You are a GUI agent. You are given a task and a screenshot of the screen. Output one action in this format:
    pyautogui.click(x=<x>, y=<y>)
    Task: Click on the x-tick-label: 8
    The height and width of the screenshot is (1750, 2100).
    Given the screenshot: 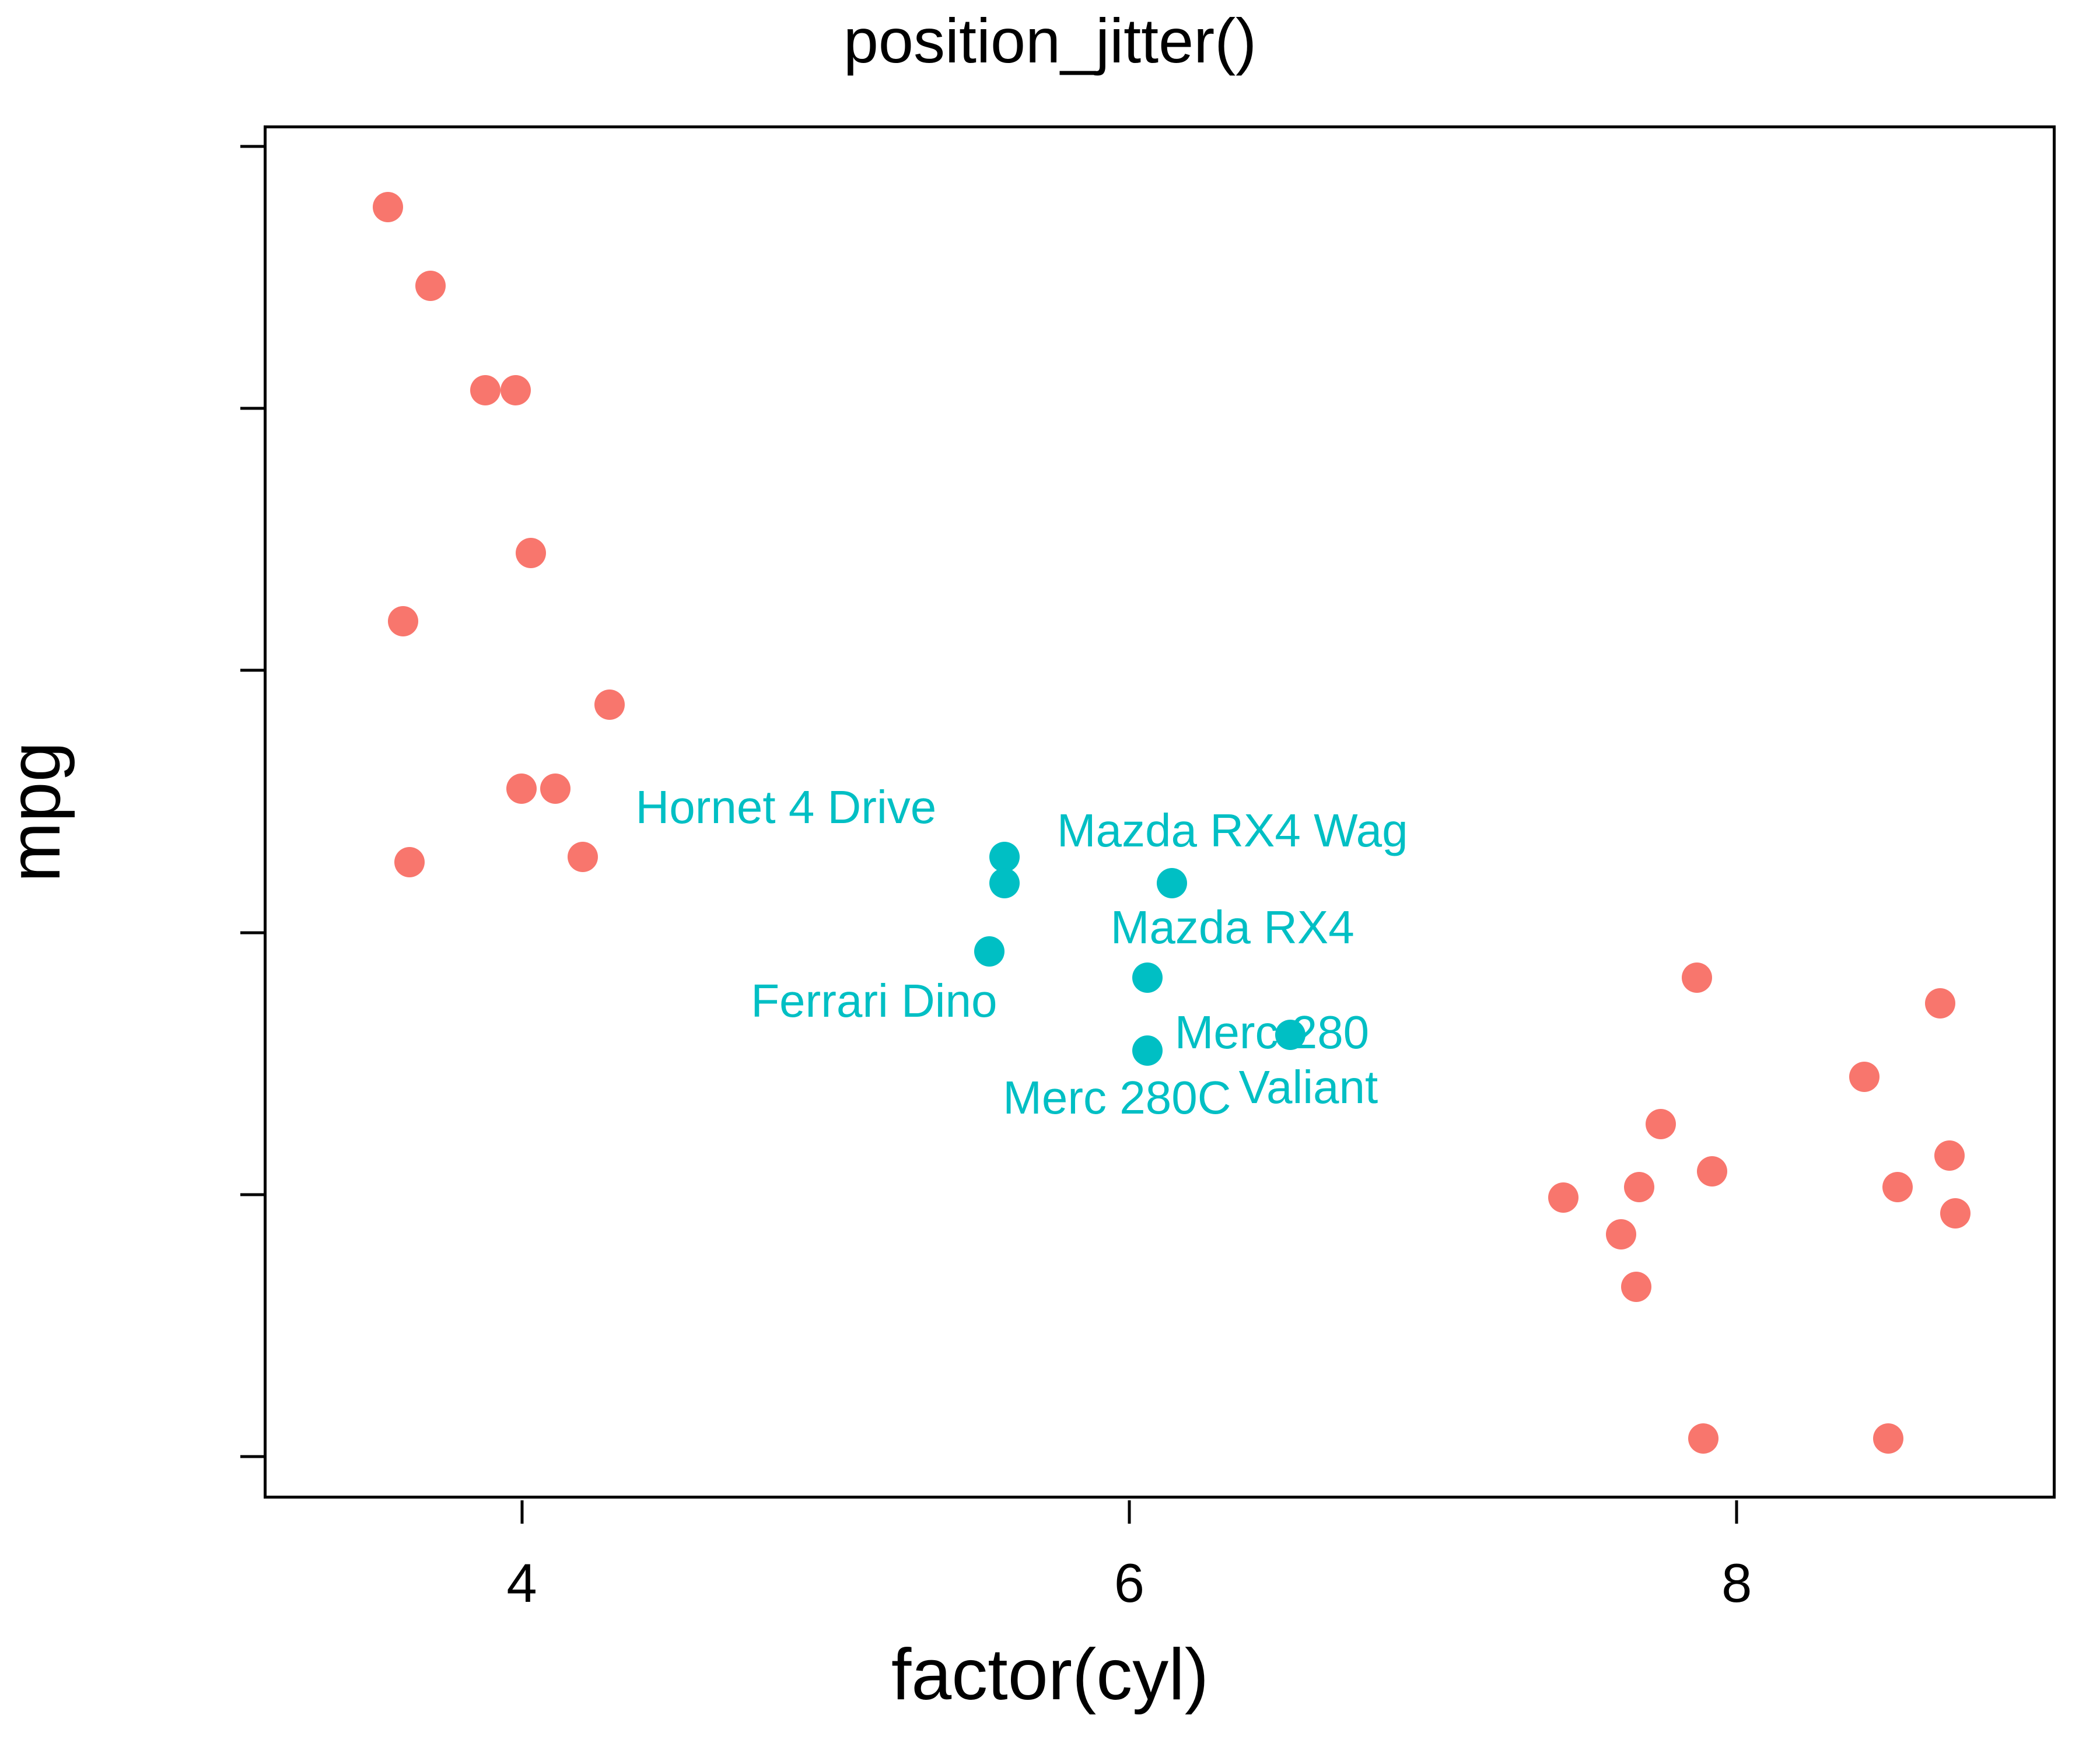 What is the action you would take?
    pyautogui.click(x=1736, y=1583)
    